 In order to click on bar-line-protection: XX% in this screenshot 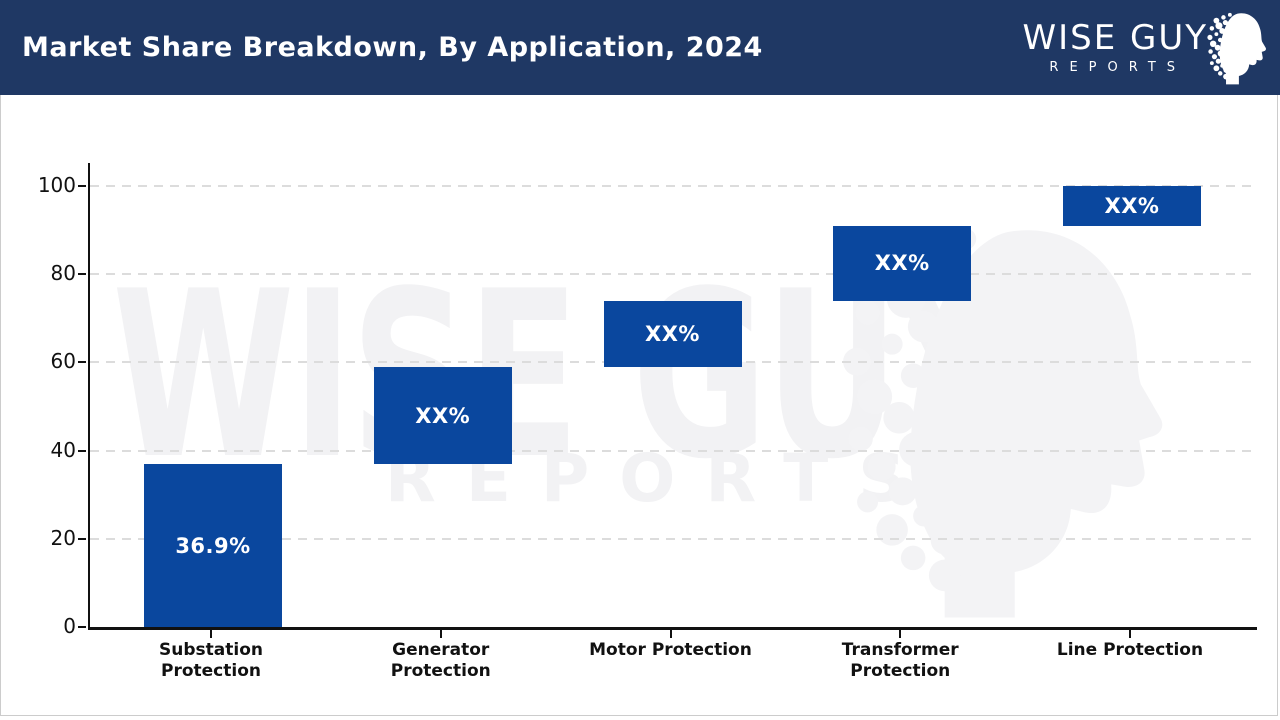, I will do `click(1132, 205)`.